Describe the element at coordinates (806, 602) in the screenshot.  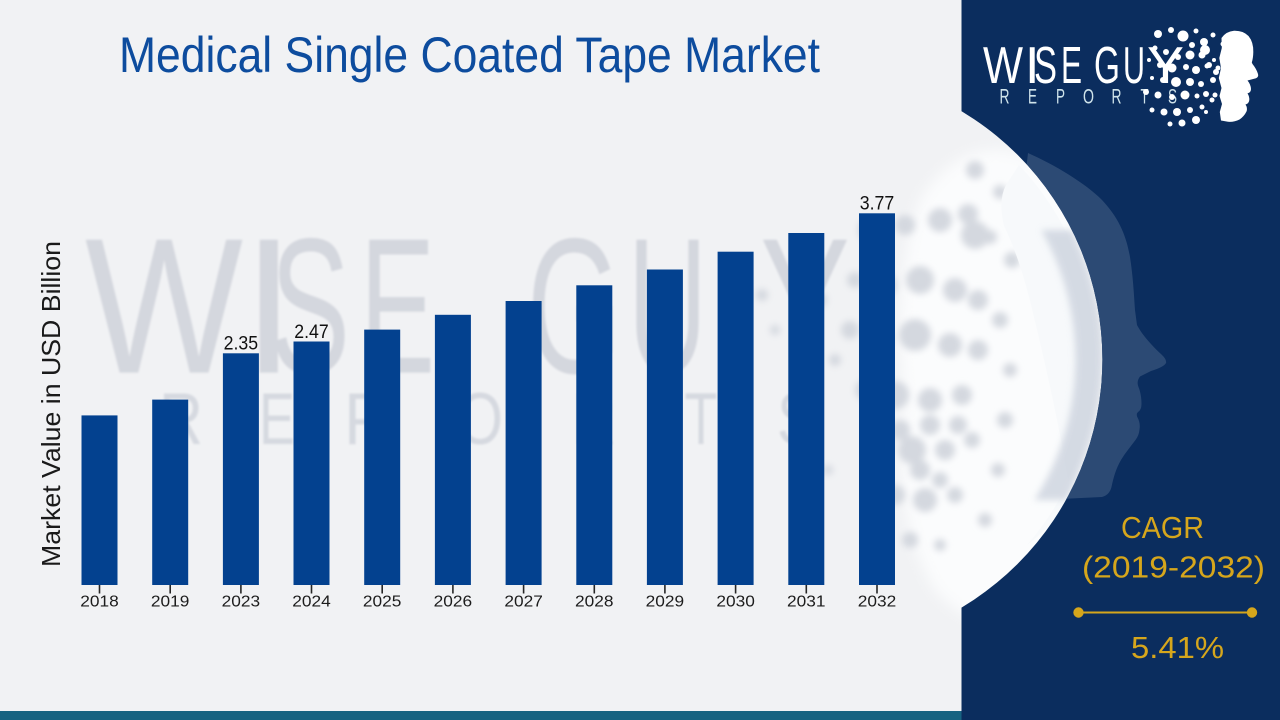
I see `svg-text: 2031` at that location.